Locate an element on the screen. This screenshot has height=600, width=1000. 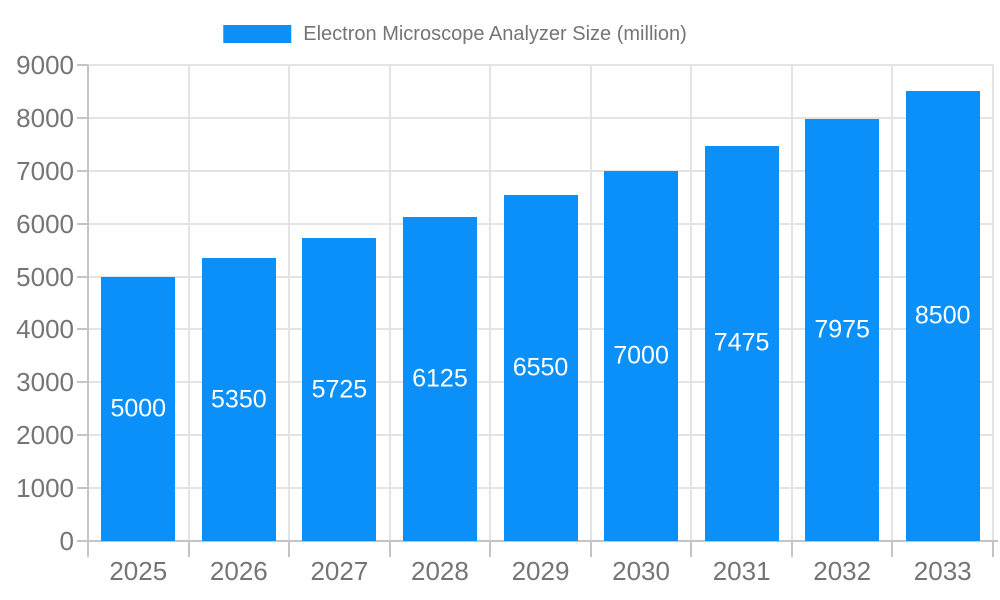
x-axis-tick-label: 2027 is located at coordinates (339, 571).